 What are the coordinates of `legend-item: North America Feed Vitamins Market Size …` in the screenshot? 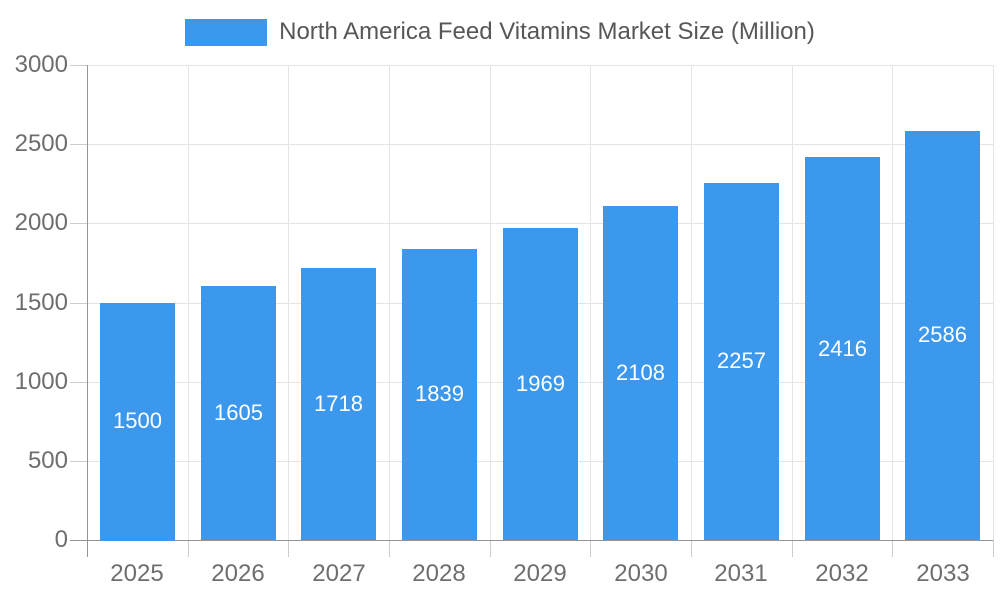 It's located at (500, 32).